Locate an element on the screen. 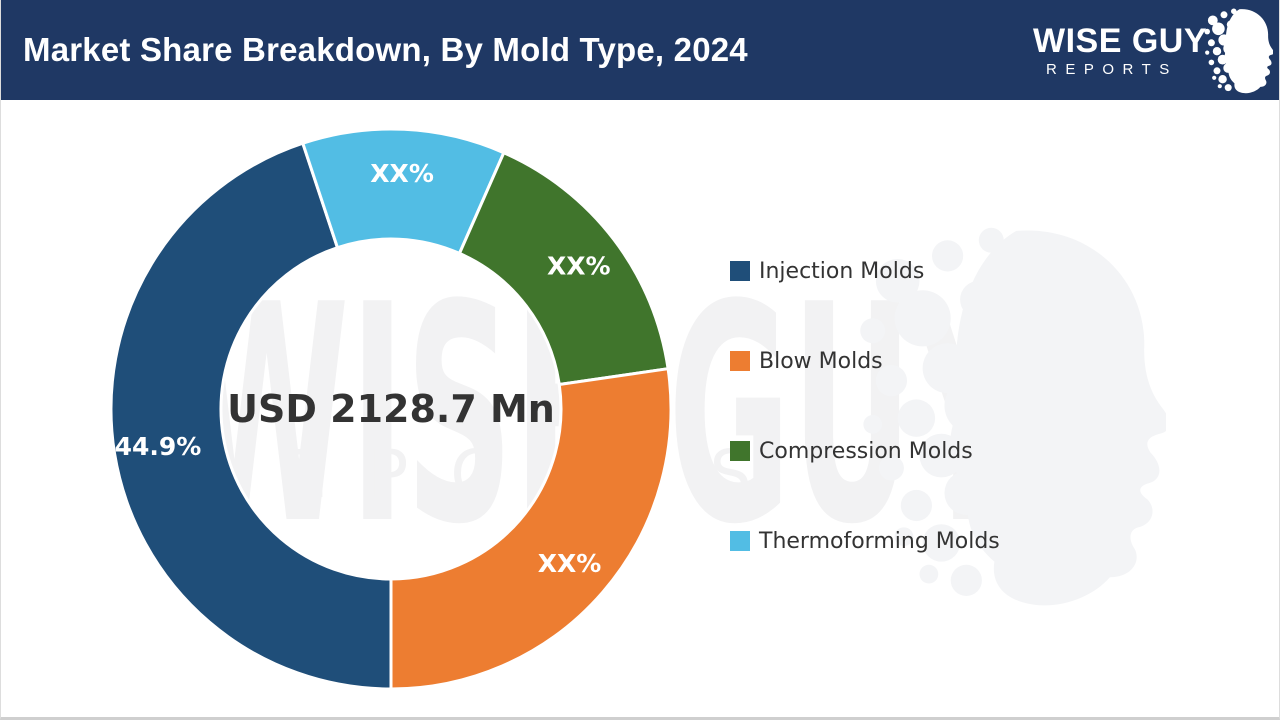 The width and height of the screenshot is (1280, 720). donut-center-value: USD 2128.7 Mn is located at coordinates (391, 409).